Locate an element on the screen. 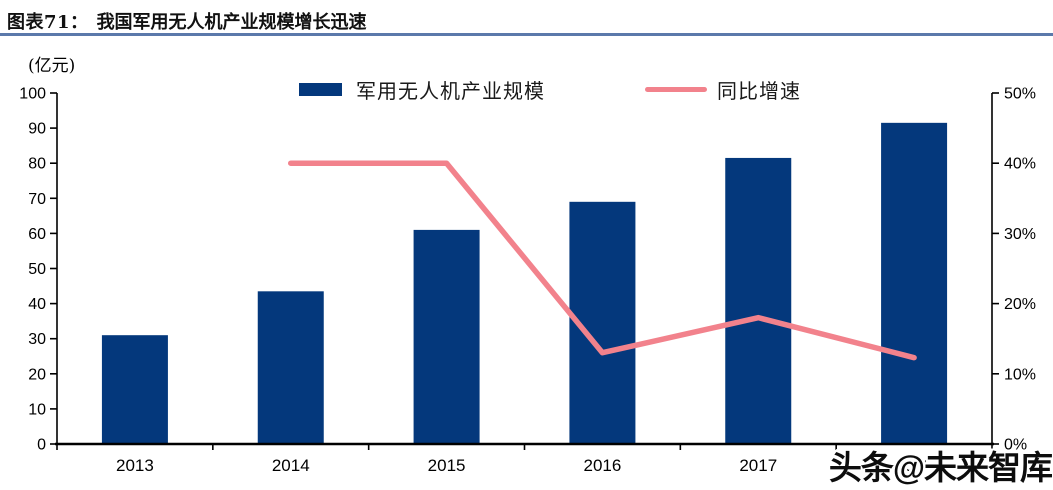  bar-series-label: 军用无人机产业规模 is located at coordinates (450, 91).